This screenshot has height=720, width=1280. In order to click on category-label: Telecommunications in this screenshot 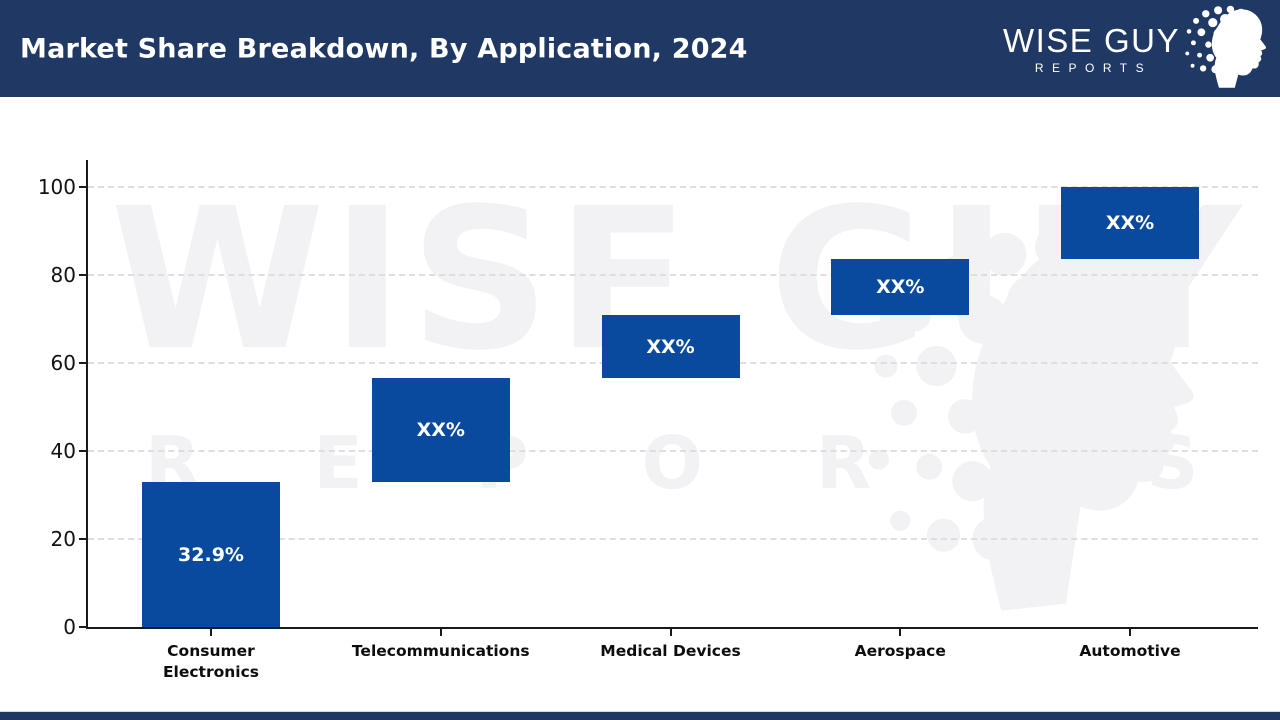, I will do `click(440, 651)`.